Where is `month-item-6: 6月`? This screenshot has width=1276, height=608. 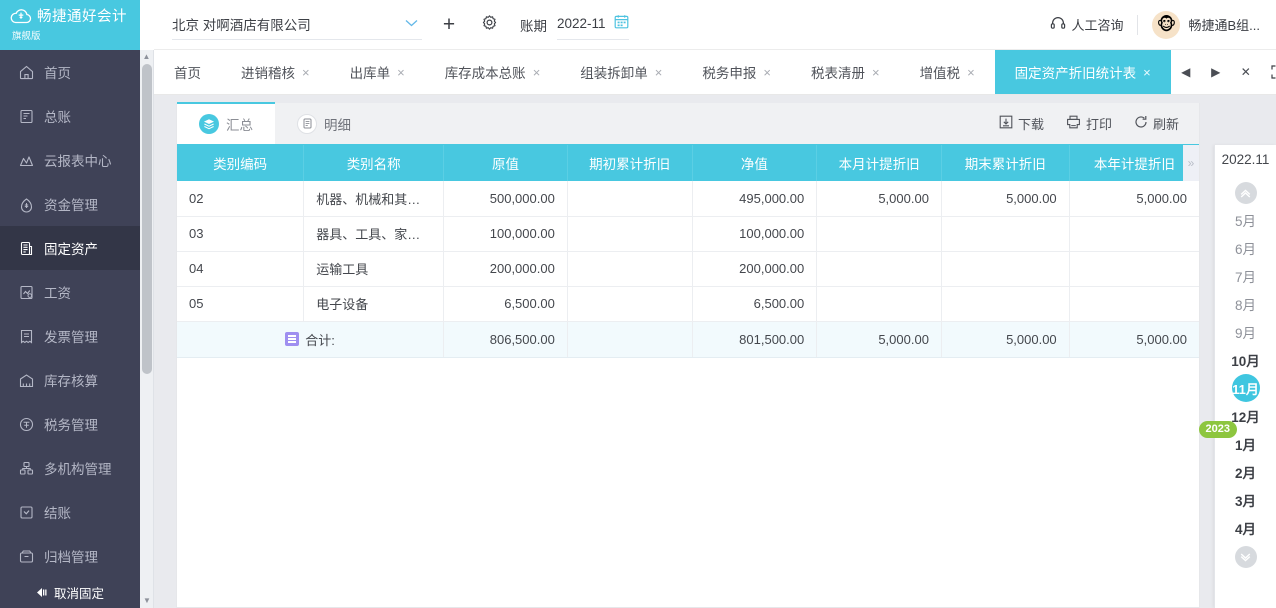
month-item-6: 6月 is located at coordinates (1245, 248).